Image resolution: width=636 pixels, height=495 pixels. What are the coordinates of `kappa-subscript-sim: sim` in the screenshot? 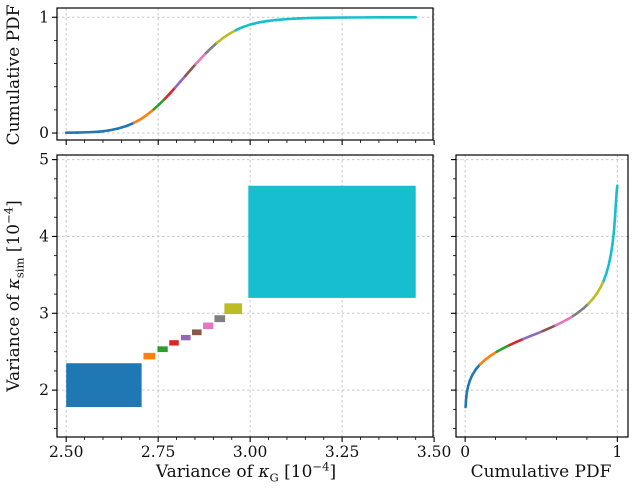 It's located at (19, 268).